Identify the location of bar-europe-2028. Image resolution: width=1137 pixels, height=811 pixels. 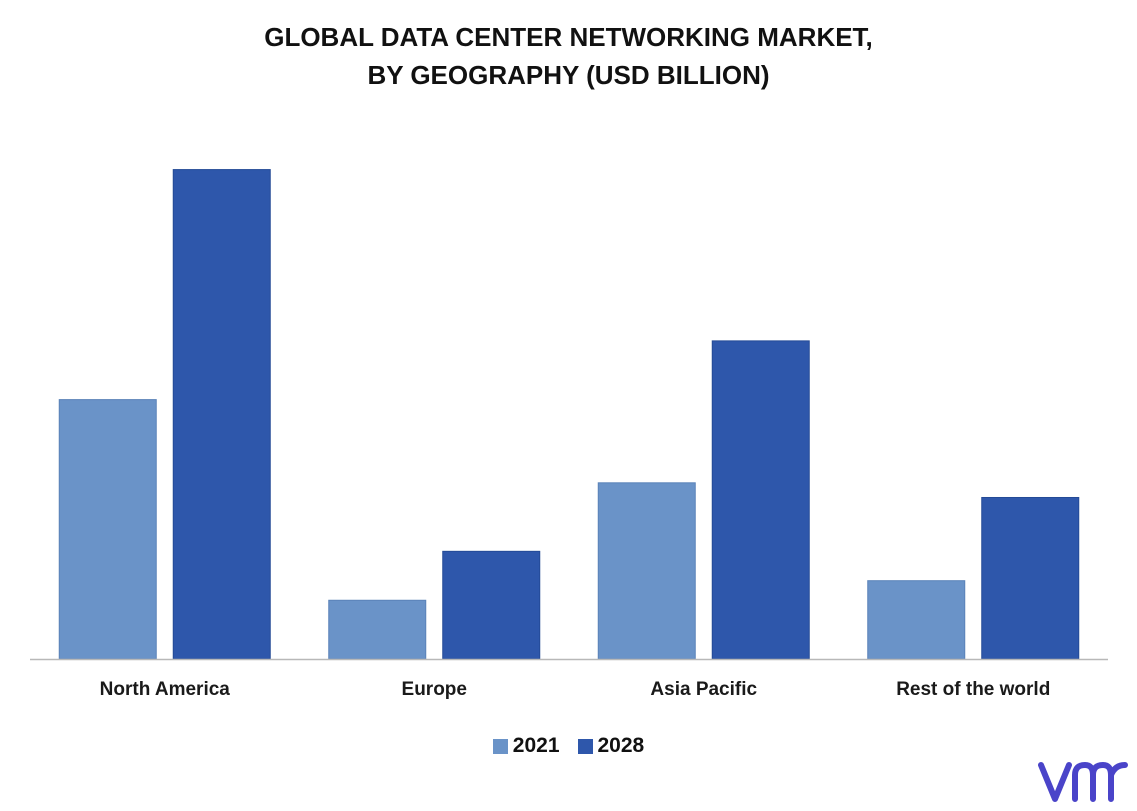
(491, 605).